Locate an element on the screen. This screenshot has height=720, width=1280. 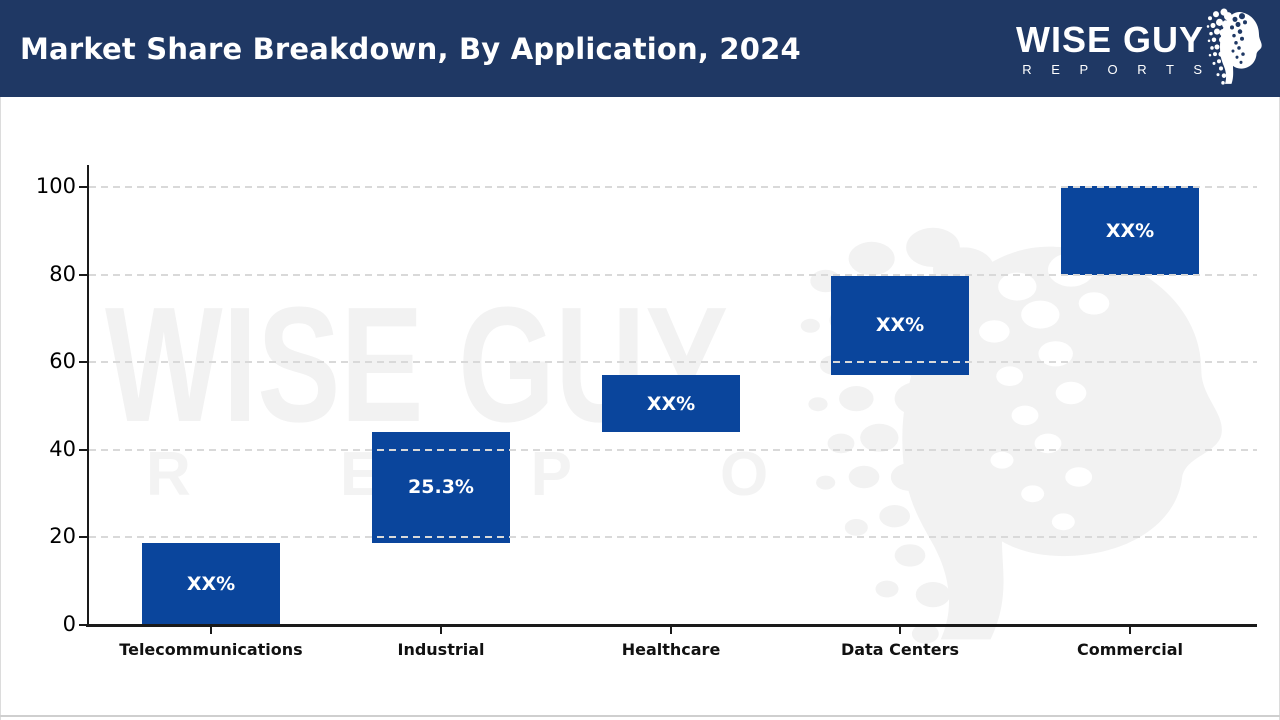
dotted-face-logo-icon is located at coordinates (1234, 46).